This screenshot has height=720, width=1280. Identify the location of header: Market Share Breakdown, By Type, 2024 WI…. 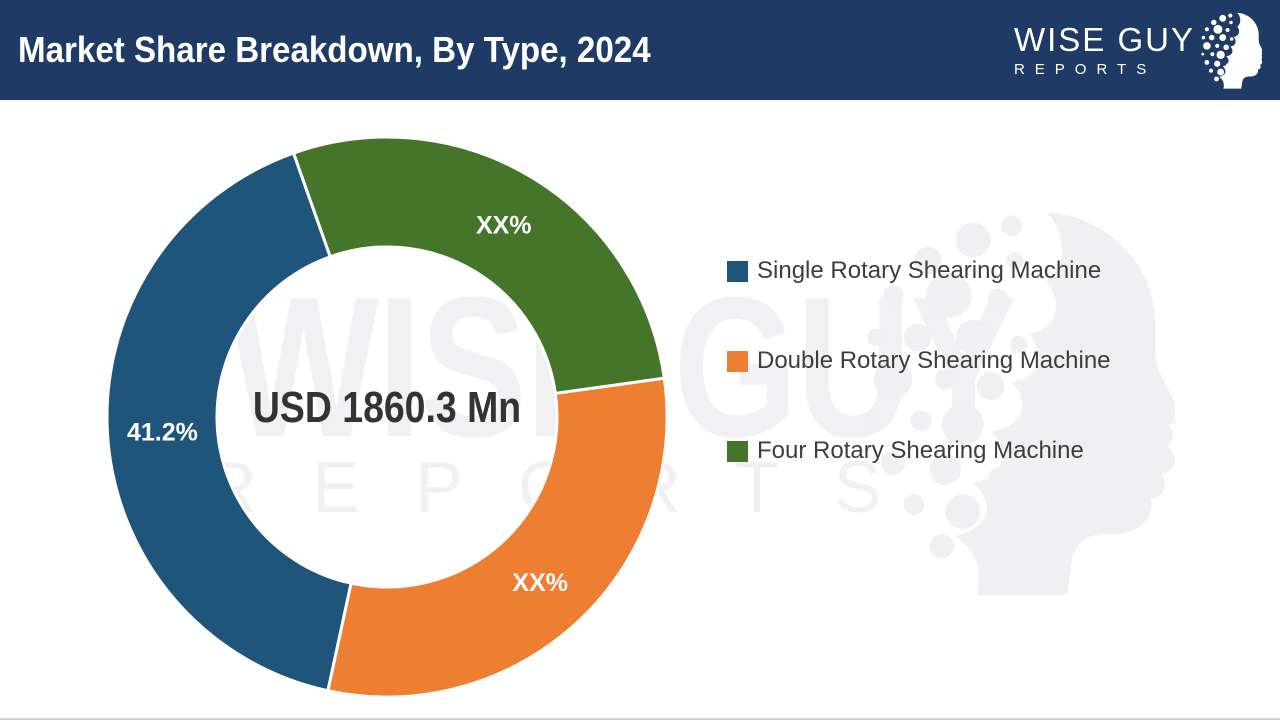
(640, 50).